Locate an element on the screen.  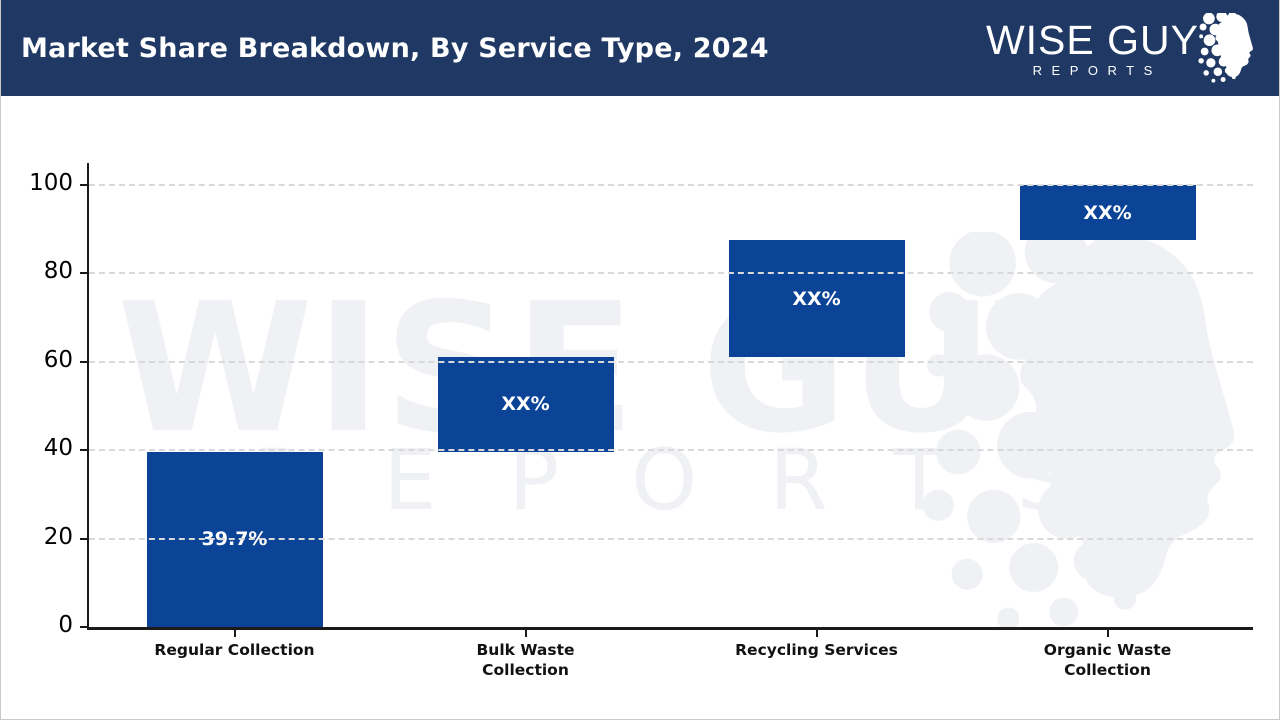
x-category-label: Organic Waste Collection is located at coordinates (1107, 660).